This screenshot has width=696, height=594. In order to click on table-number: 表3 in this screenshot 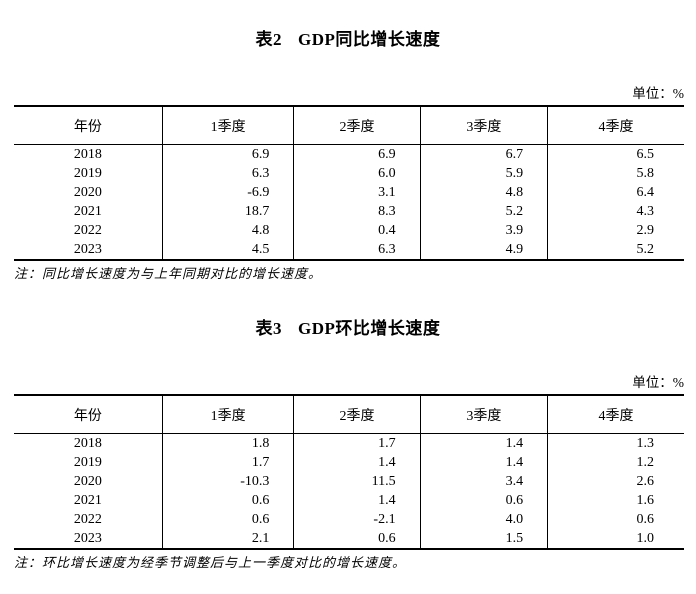, I will do `click(269, 328)`.